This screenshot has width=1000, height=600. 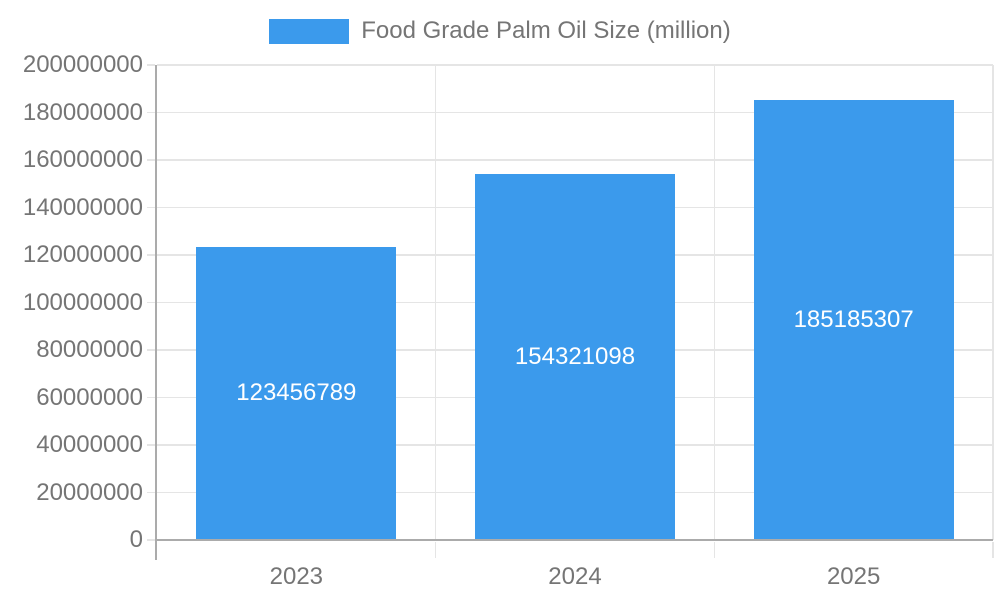 I want to click on x-axis-line, so click(x=575, y=540).